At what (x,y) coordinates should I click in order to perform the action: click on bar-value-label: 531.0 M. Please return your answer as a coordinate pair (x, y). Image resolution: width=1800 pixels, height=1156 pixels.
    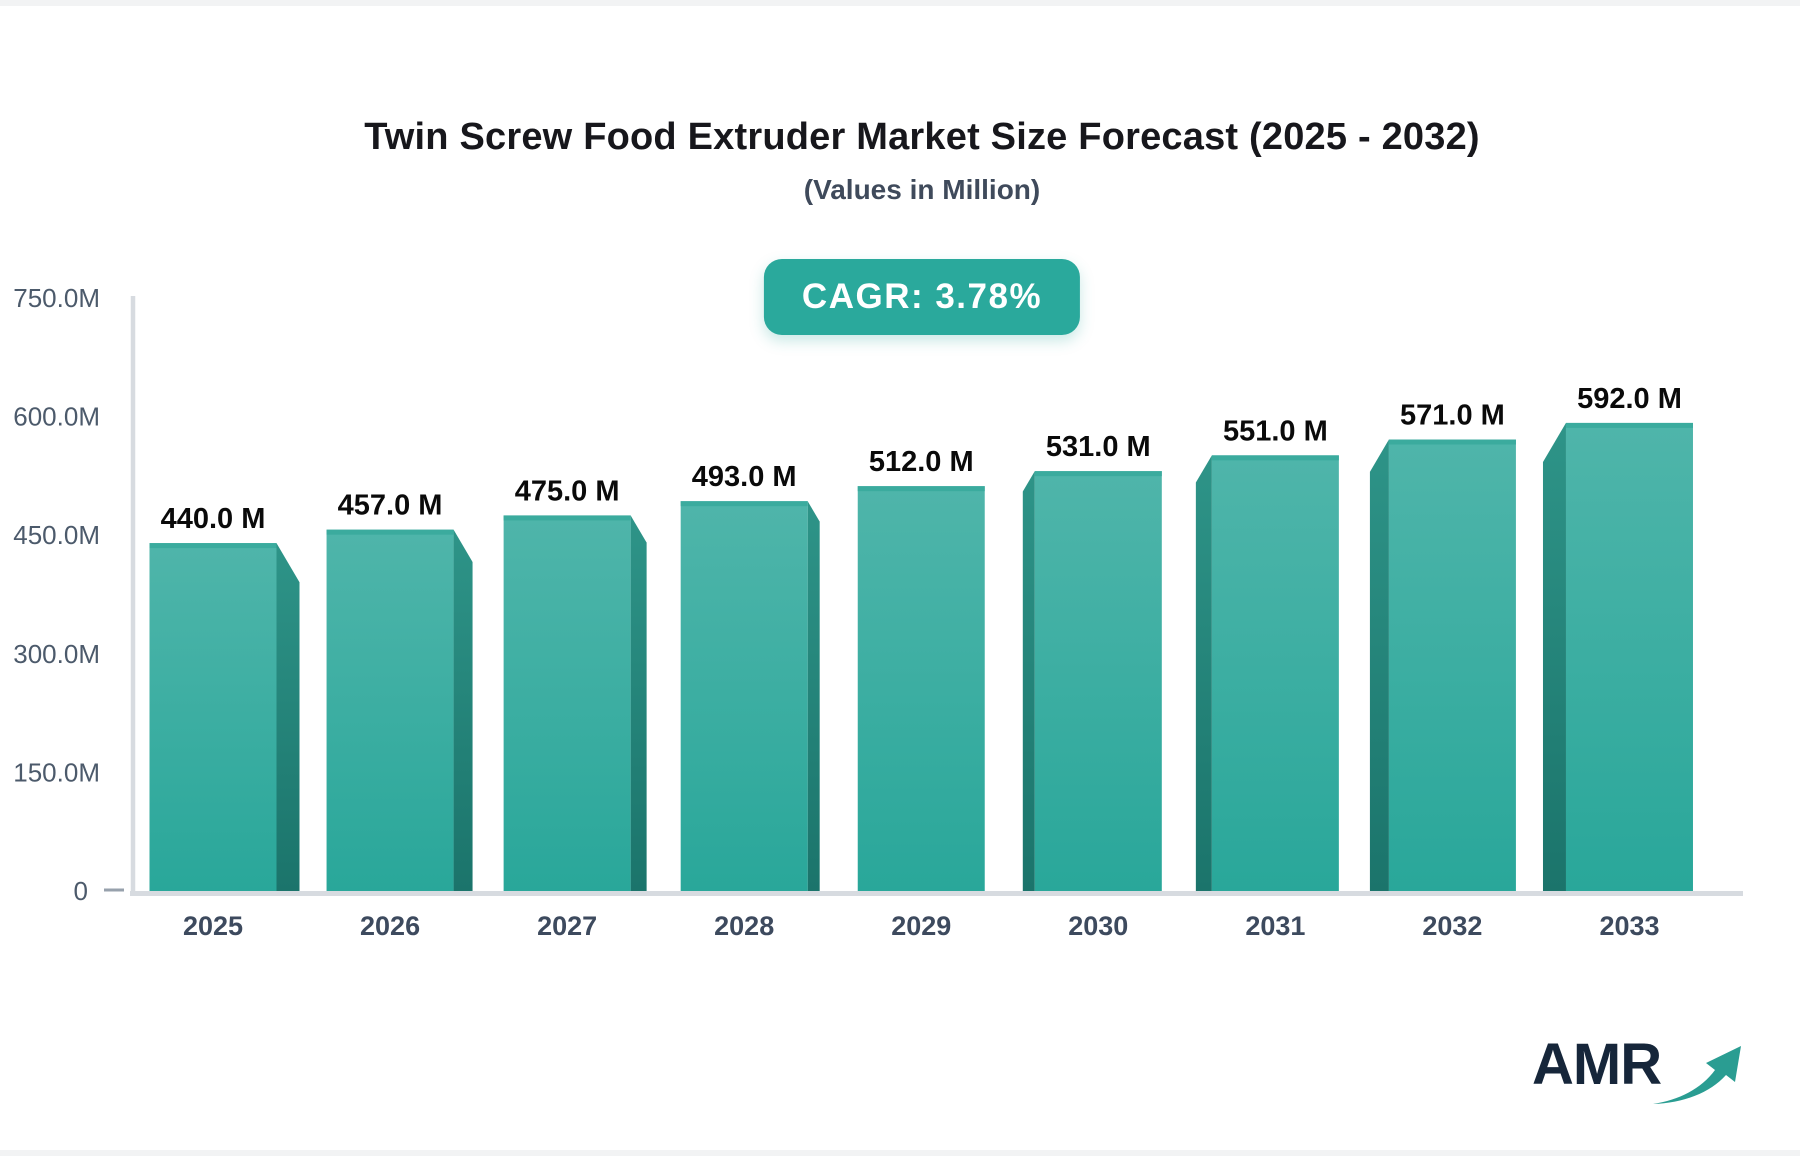
    Looking at the image, I should click on (1098, 447).